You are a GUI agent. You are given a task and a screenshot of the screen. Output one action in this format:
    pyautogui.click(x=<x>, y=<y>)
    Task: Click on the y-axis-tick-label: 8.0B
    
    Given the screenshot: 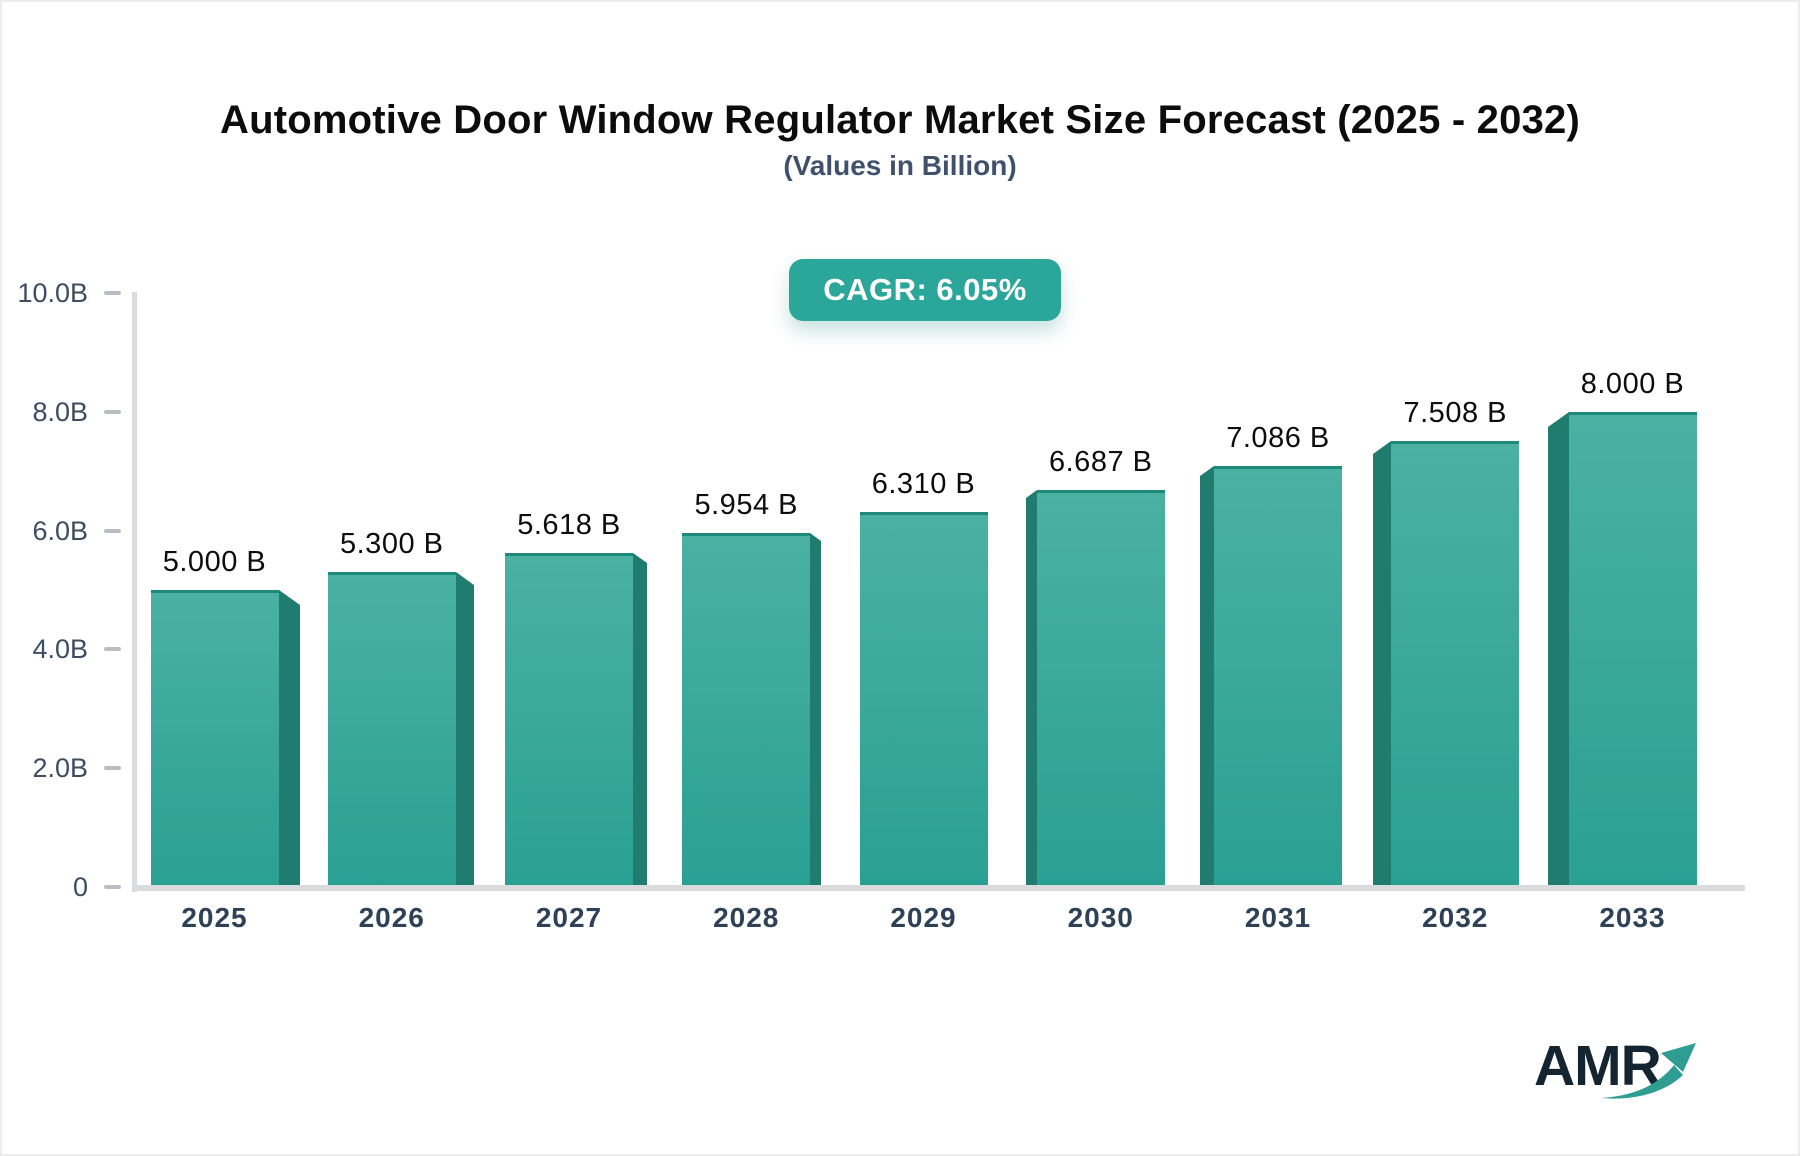 What is the action you would take?
    pyautogui.click(x=60, y=411)
    